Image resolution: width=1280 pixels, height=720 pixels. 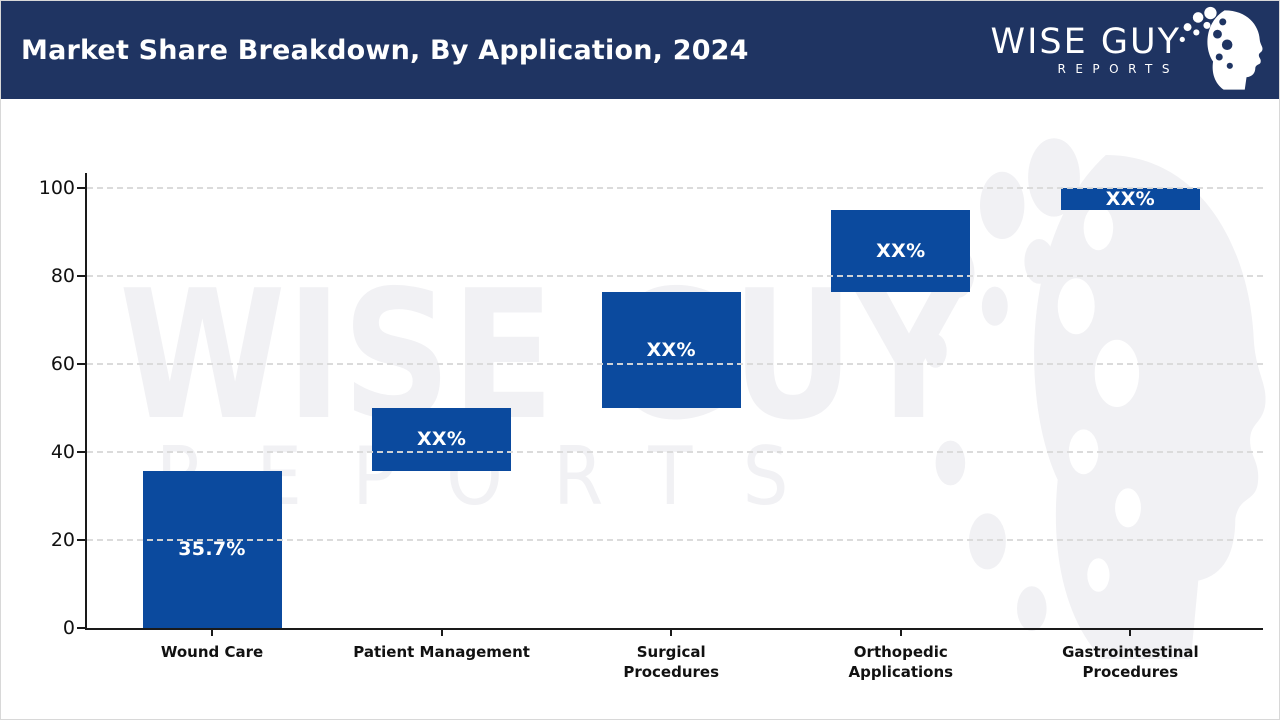 I want to click on bar-value-label: 35.7%, so click(x=212, y=549).